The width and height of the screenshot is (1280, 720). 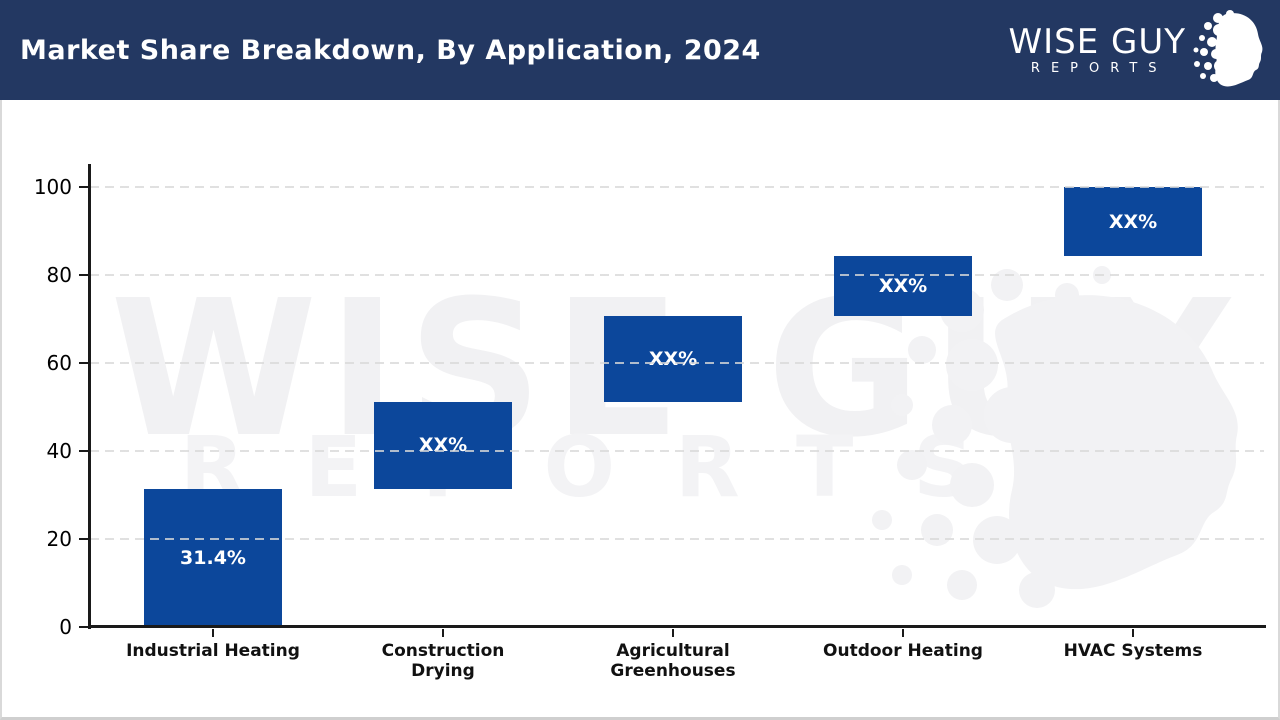 What do you see at coordinates (65, 627) in the screenshot?
I see `y-tick-label-0: 0` at bounding box center [65, 627].